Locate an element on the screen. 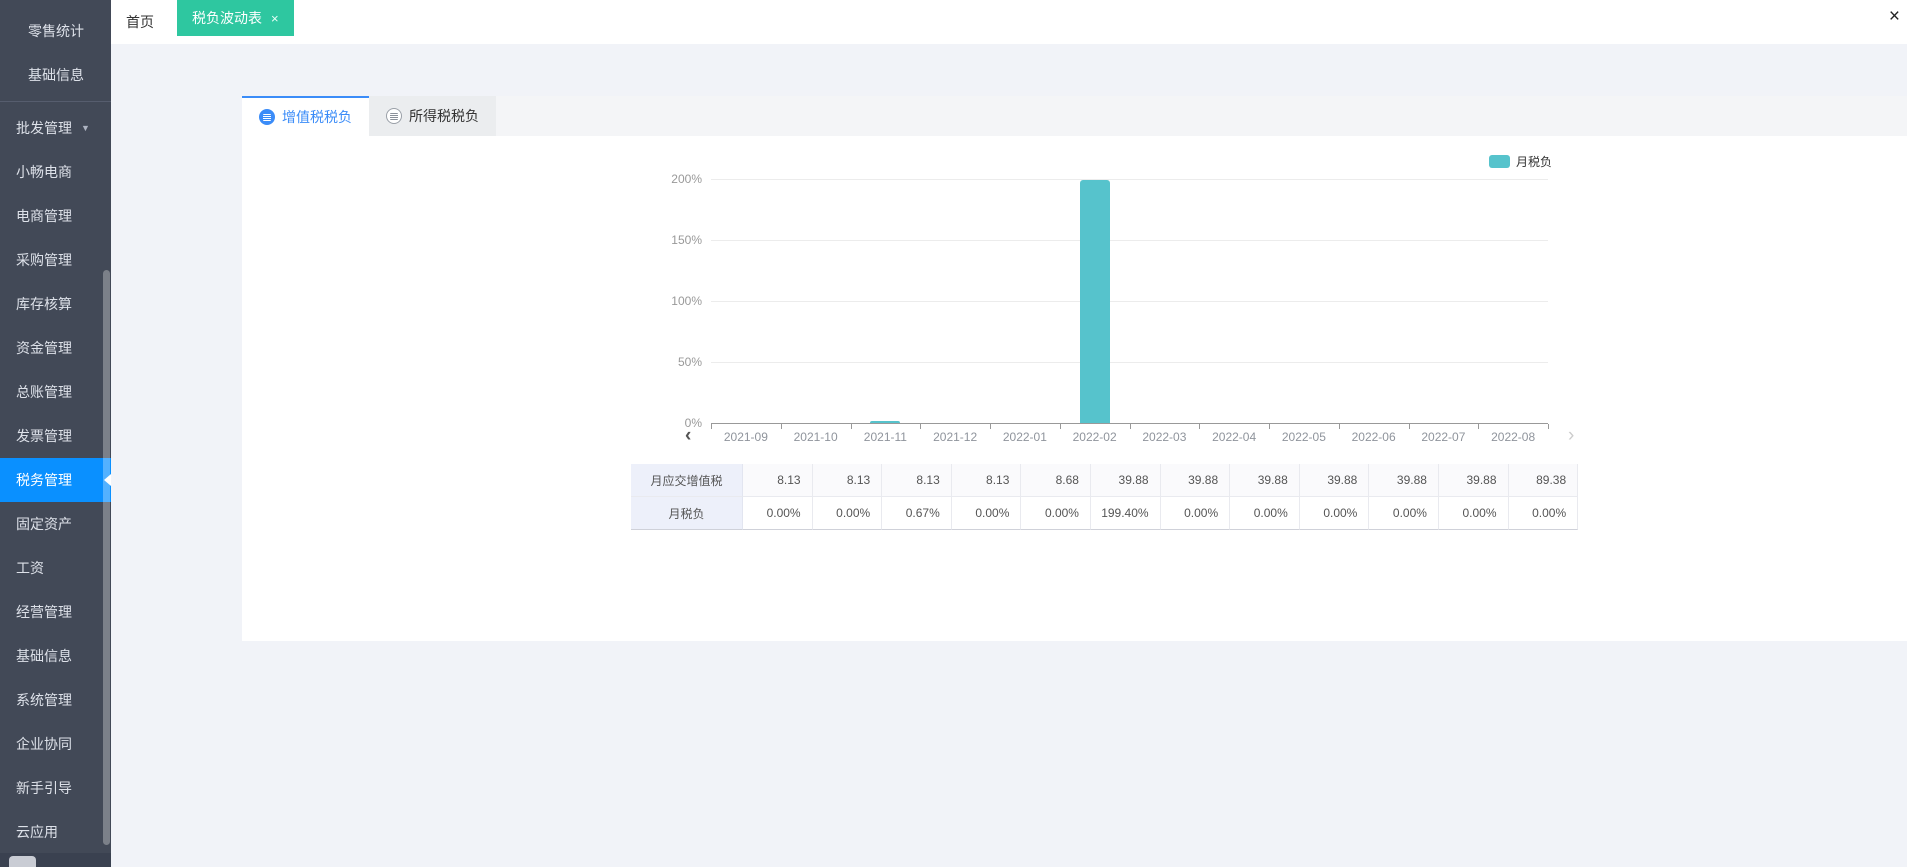  sidebar-item-新手引导: 新手引导 is located at coordinates (55, 788).